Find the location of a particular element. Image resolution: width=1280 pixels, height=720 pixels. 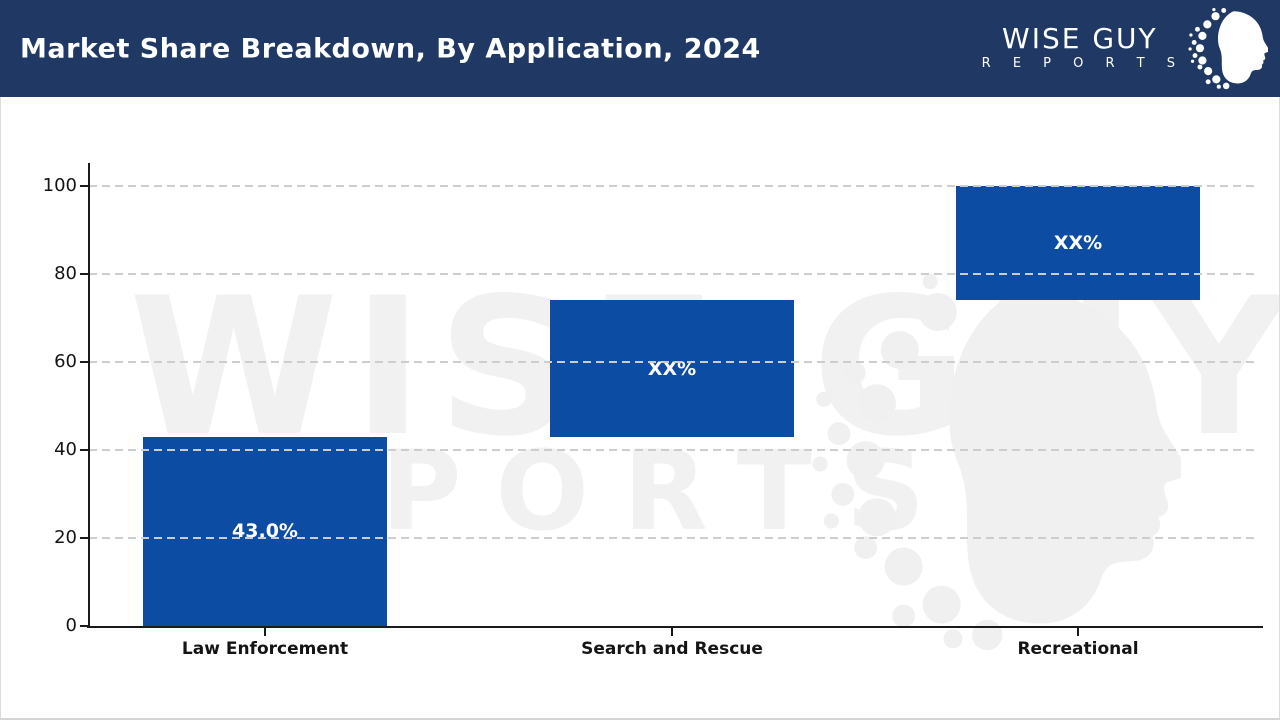

dotted-head-icon is located at coordinates (1228, 49).